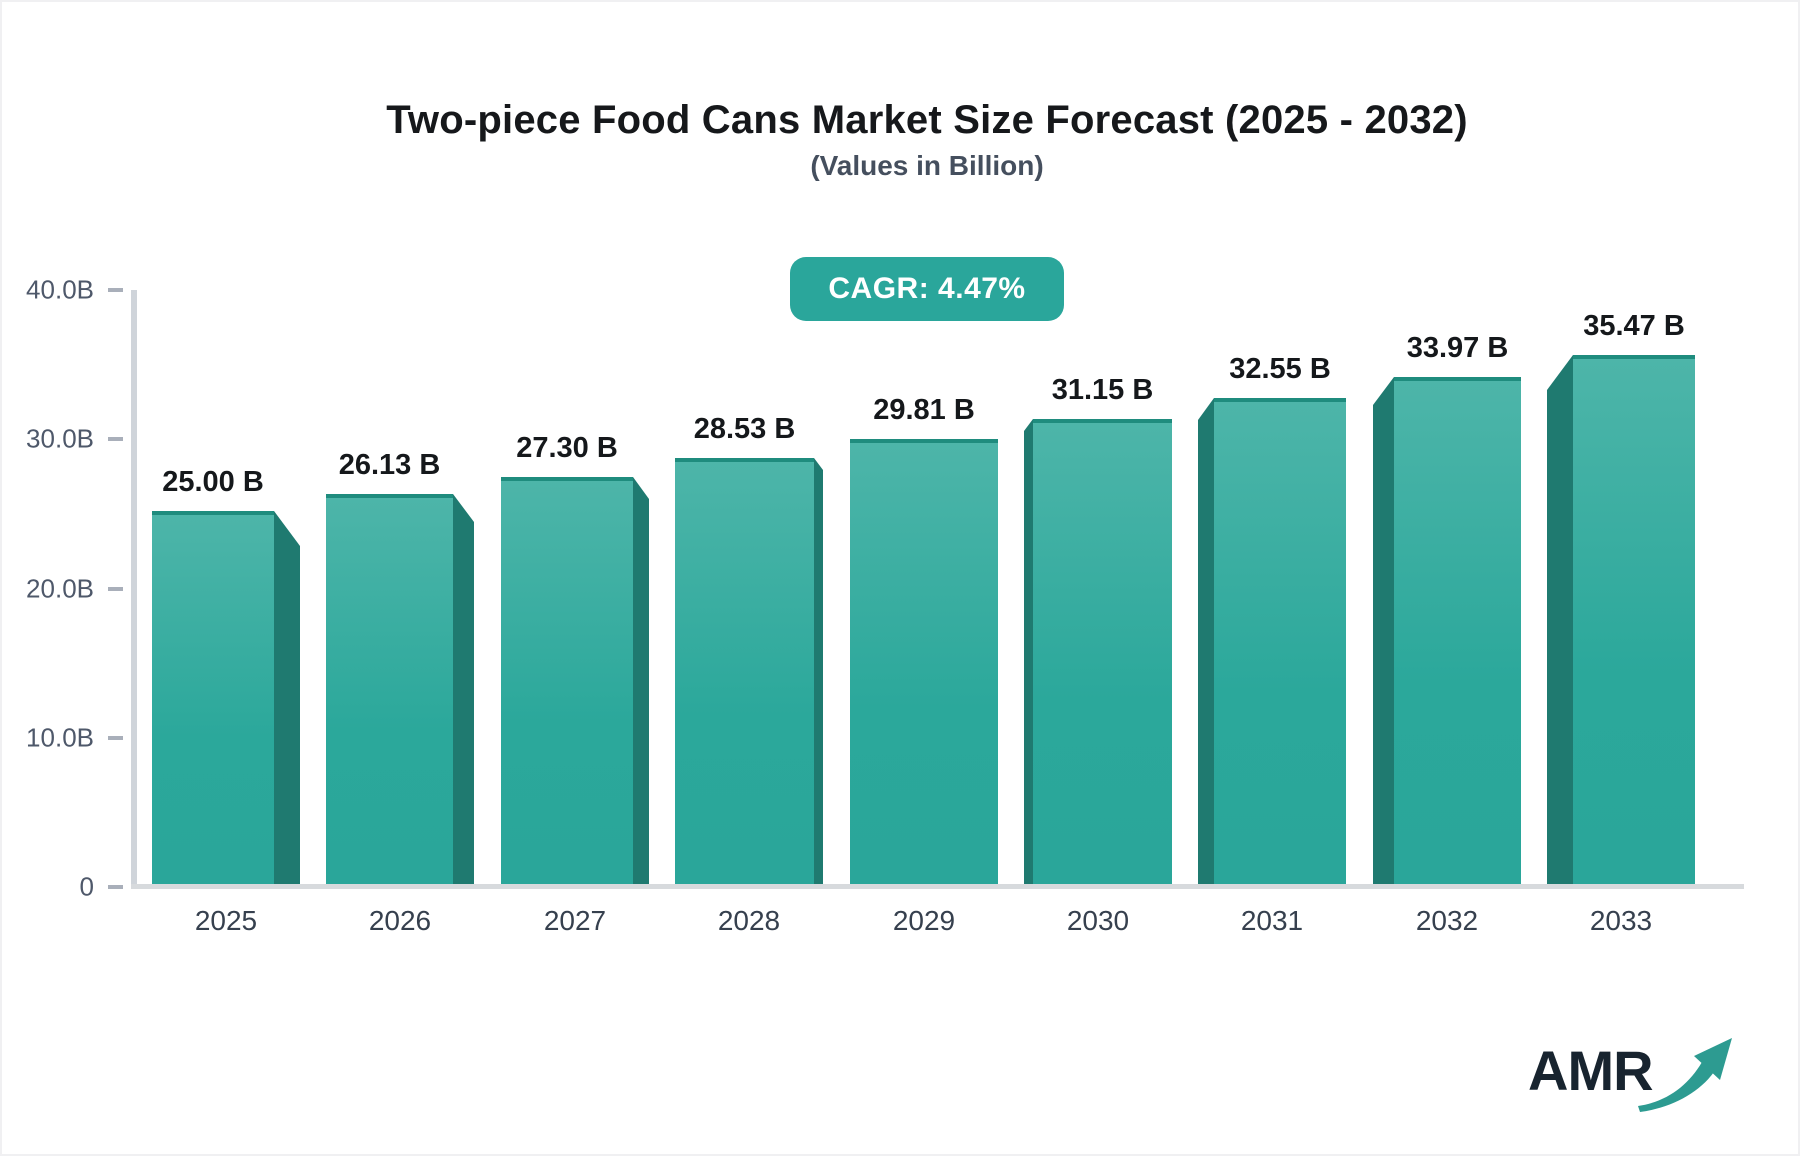 The height and width of the screenshot is (1156, 1800). What do you see at coordinates (1685, 1075) in the screenshot?
I see `growth-arrow-icon` at bounding box center [1685, 1075].